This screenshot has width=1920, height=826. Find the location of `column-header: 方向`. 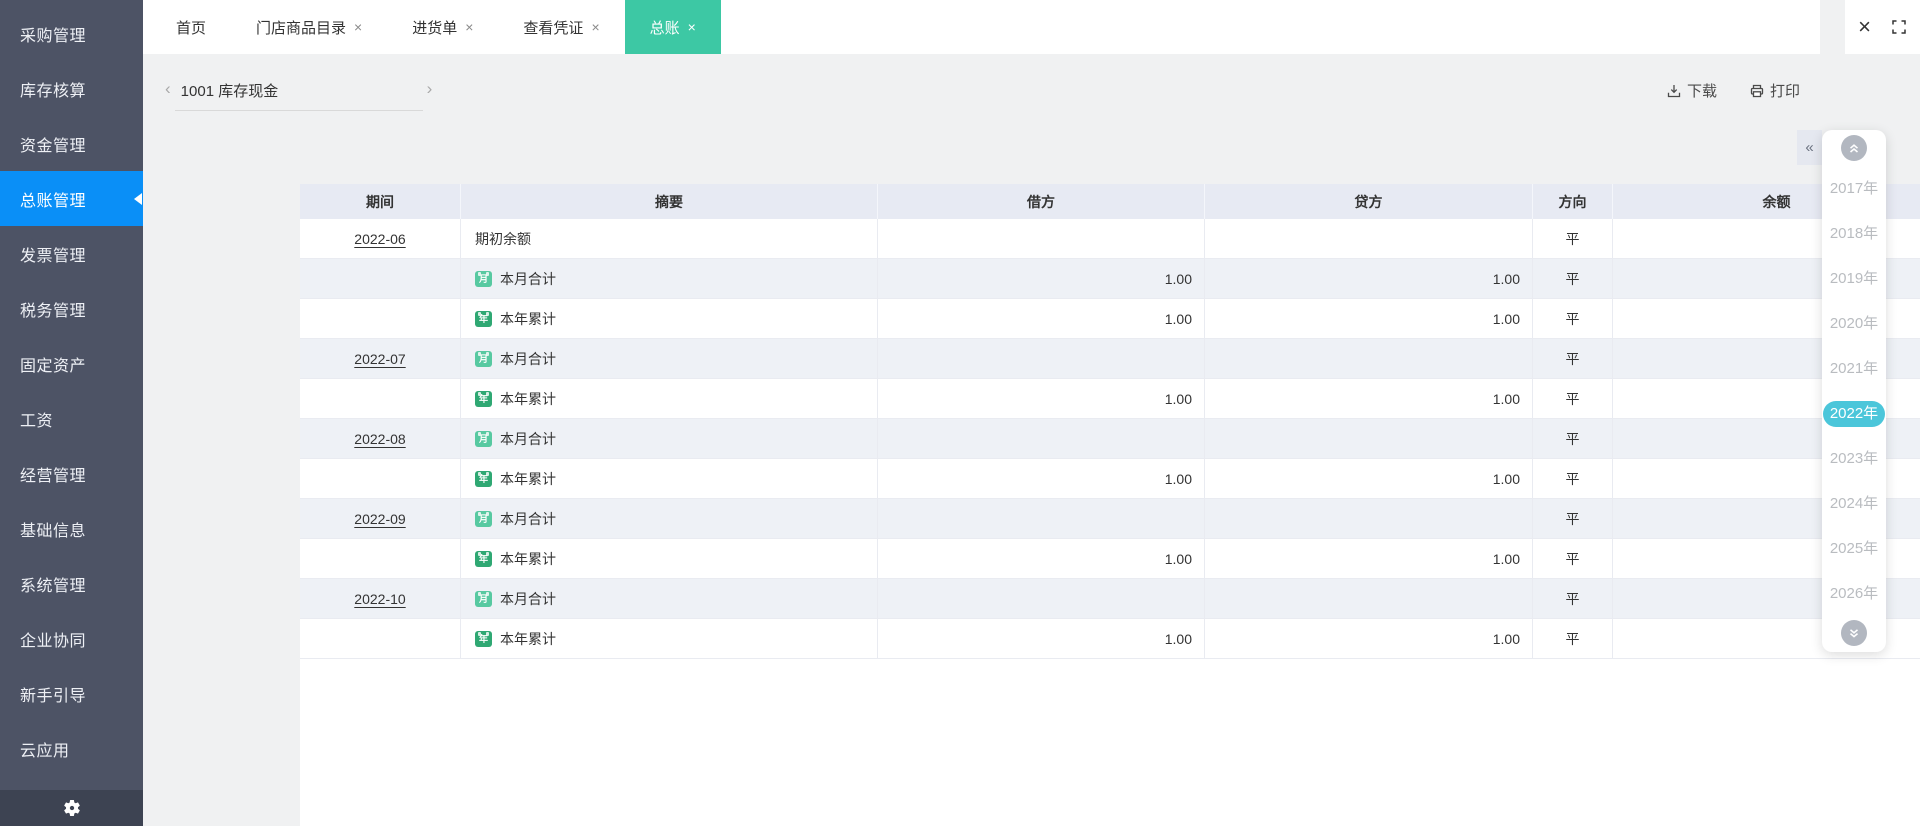

column-header: 方向 is located at coordinates (1573, 201).